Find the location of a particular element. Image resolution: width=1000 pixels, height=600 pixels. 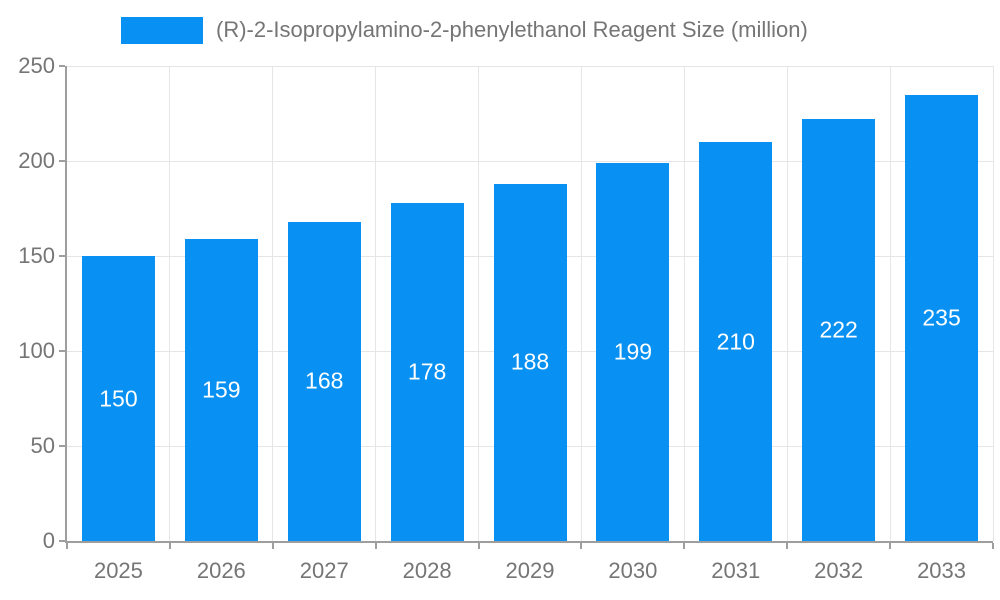

bar: 235 is located at coordinates (942, 317).